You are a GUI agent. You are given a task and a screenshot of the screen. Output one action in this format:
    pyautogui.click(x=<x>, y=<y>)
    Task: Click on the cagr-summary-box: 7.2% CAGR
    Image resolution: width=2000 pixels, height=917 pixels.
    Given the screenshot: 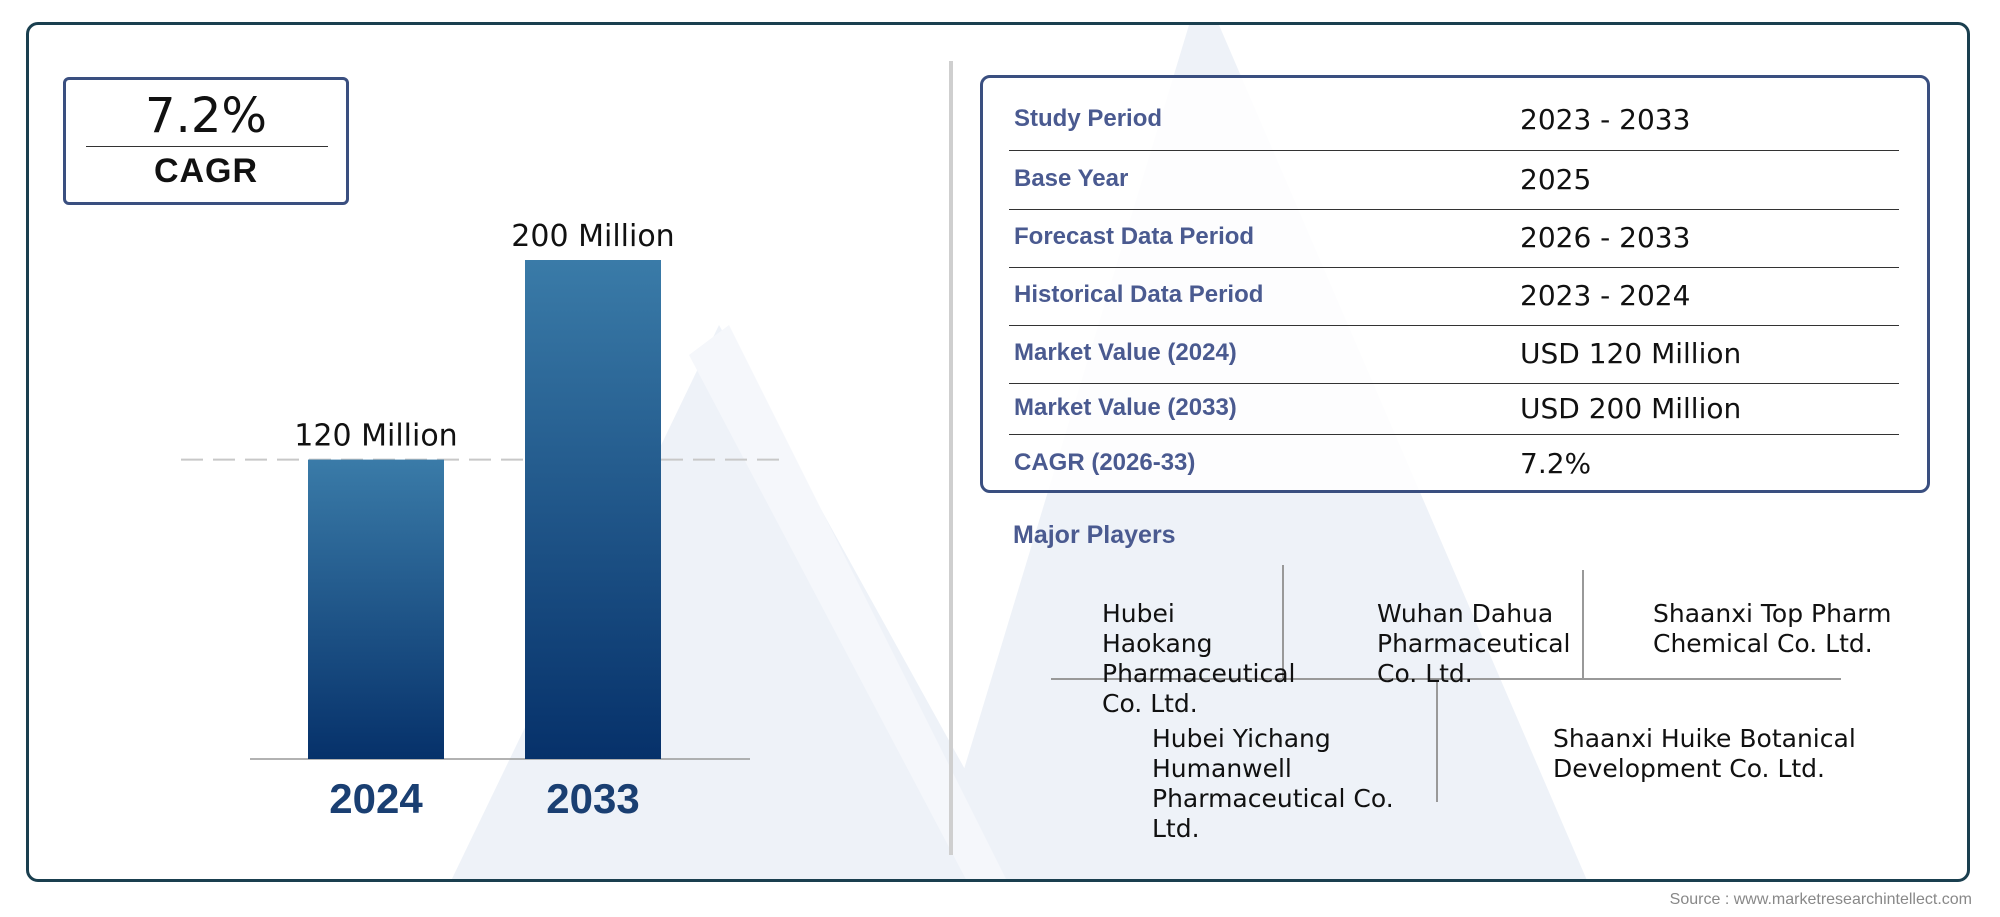 What is the action you would take?
    pyautogui.click(x=206, y=141)
    